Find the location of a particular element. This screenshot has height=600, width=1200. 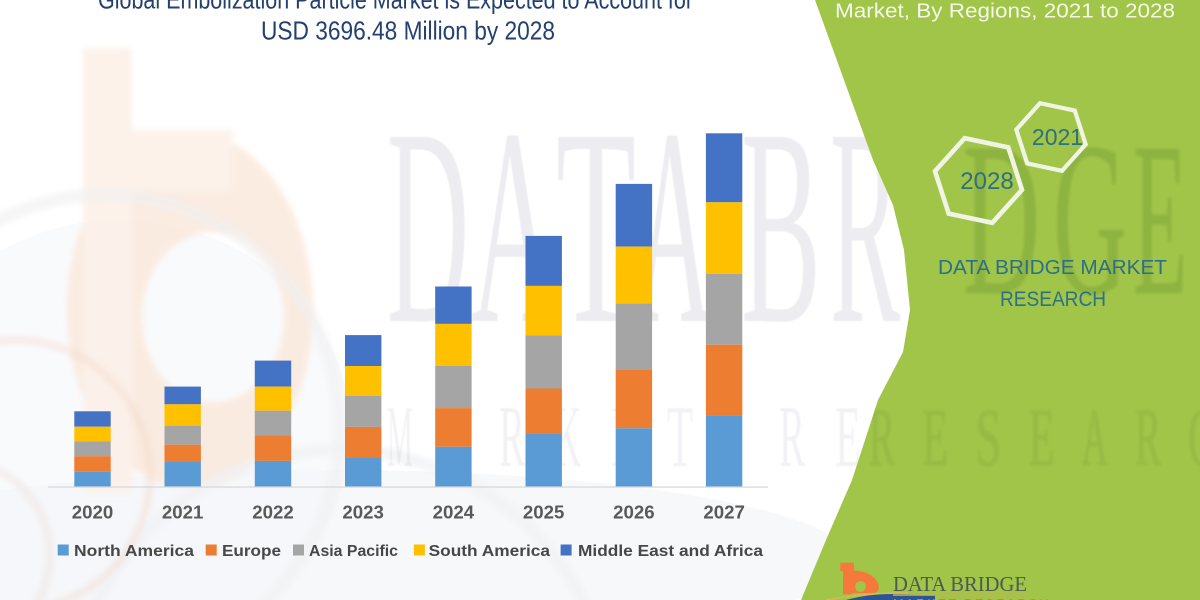

svg-text: DATA BRIDGE is located at coordinates (960, 584).